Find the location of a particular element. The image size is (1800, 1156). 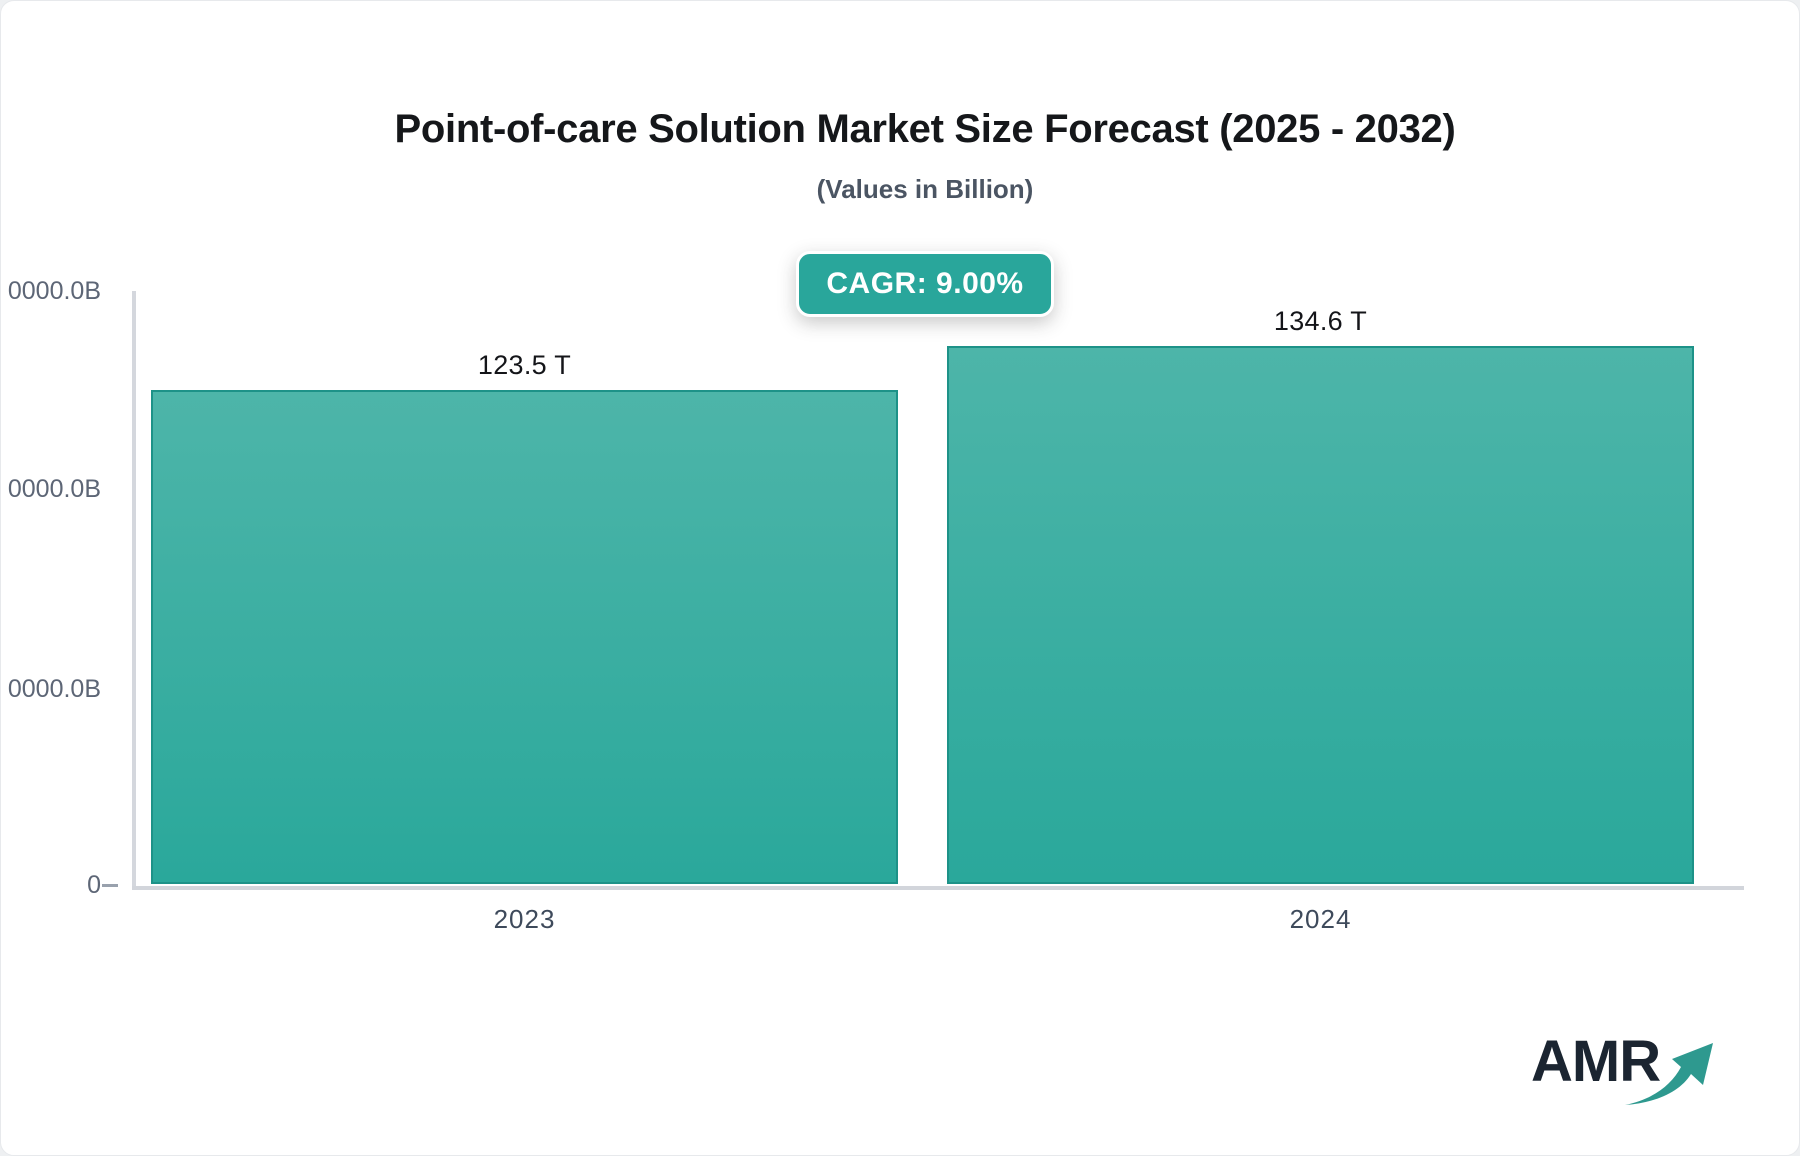

bar-value-label: 134.6 T is located at coordinates (1320, 321).